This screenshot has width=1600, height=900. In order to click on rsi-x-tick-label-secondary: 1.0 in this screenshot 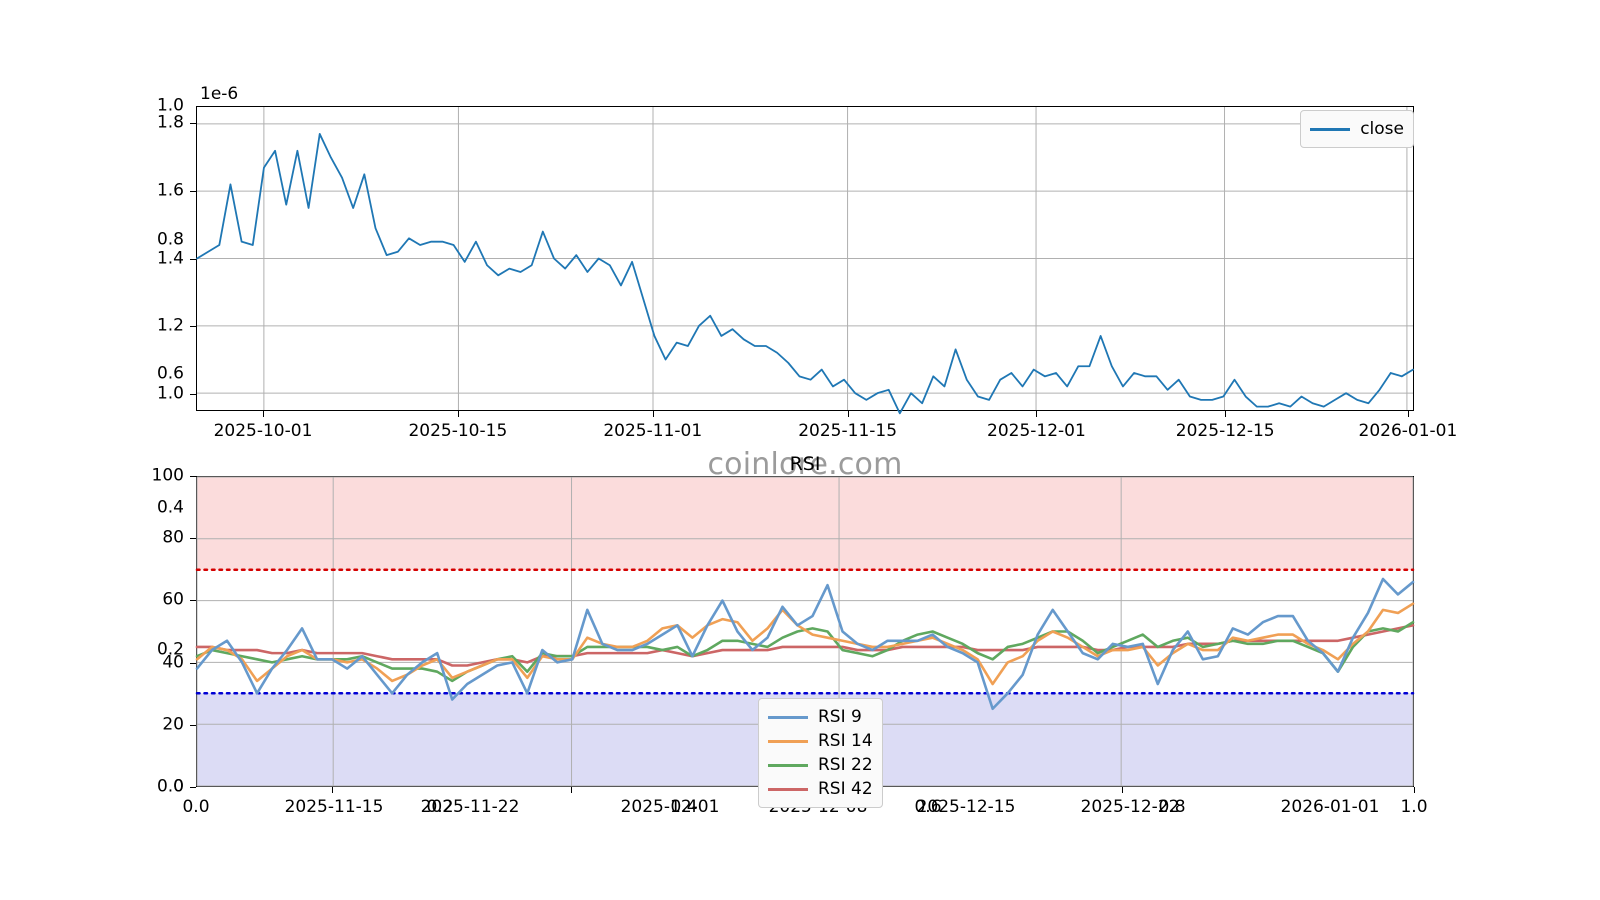, I will do `click(1414, 807)`.